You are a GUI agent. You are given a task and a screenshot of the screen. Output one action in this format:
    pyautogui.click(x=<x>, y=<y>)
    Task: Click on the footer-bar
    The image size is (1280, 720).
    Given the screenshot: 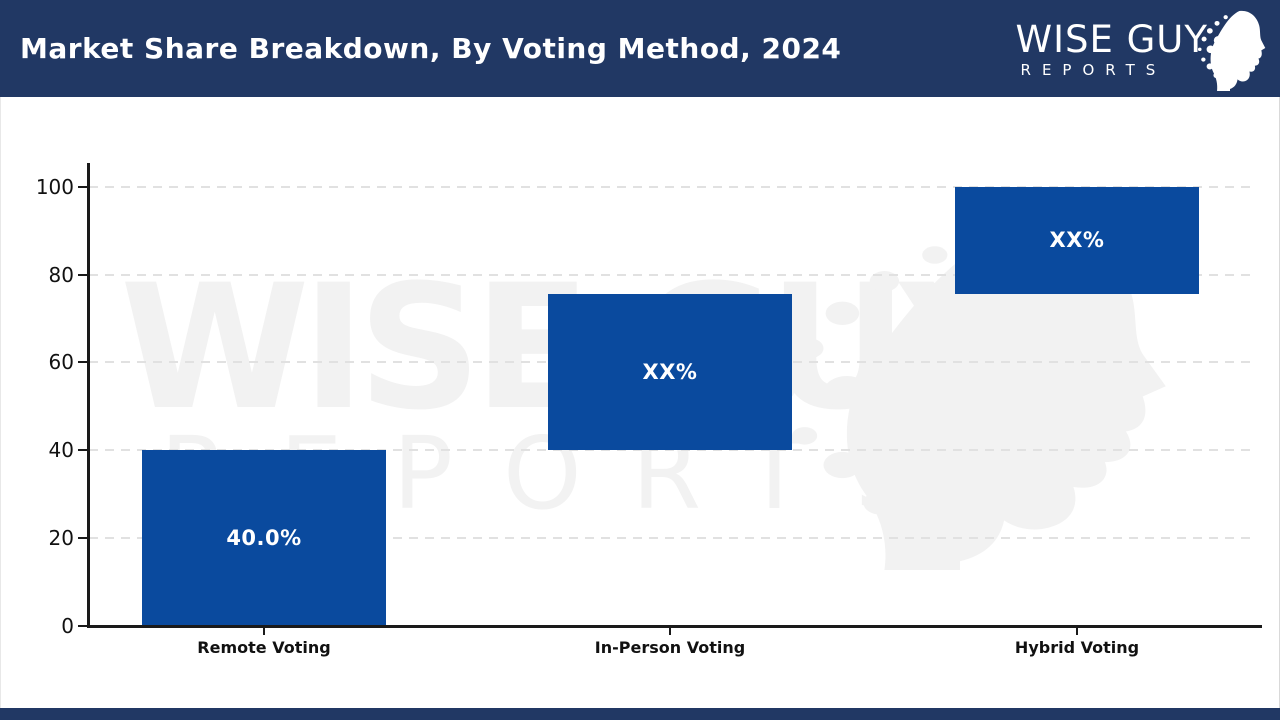 What is the action you would take?
    pyautogui.click(x=640, y=714)
    